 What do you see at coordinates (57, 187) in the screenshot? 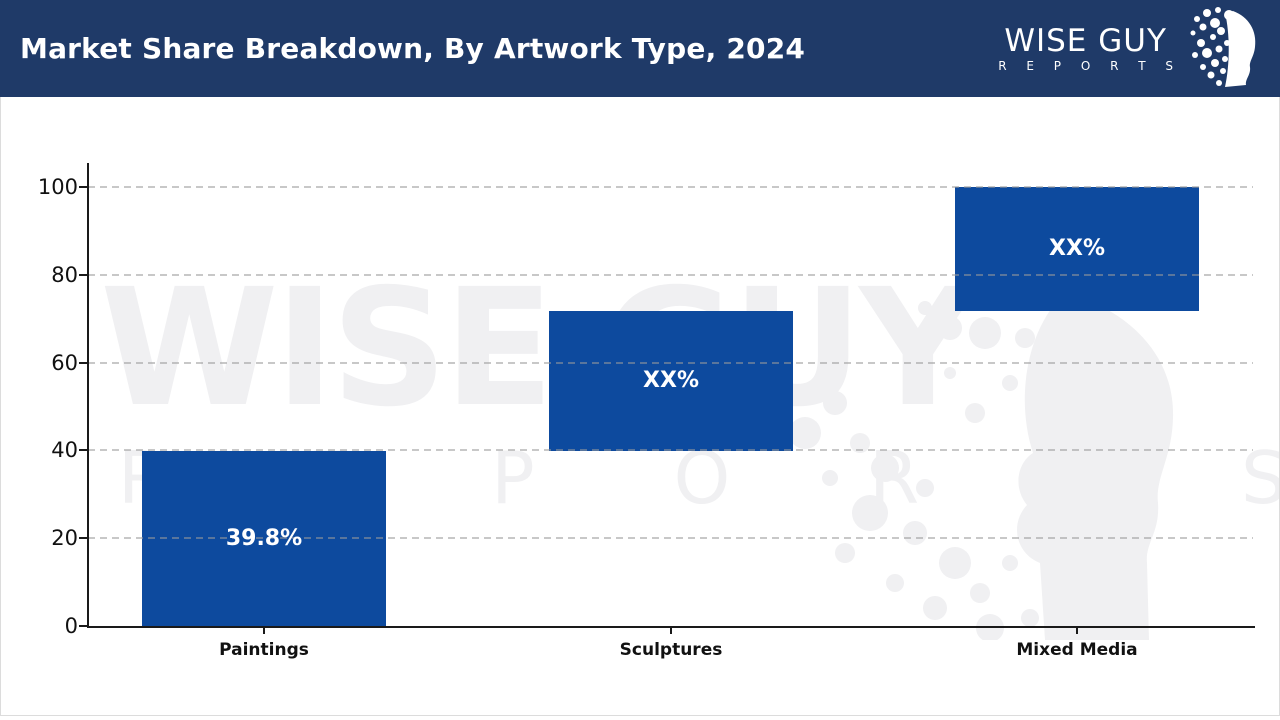
I see `y-tick-label-100: 100` at bounding box center [57, 187].